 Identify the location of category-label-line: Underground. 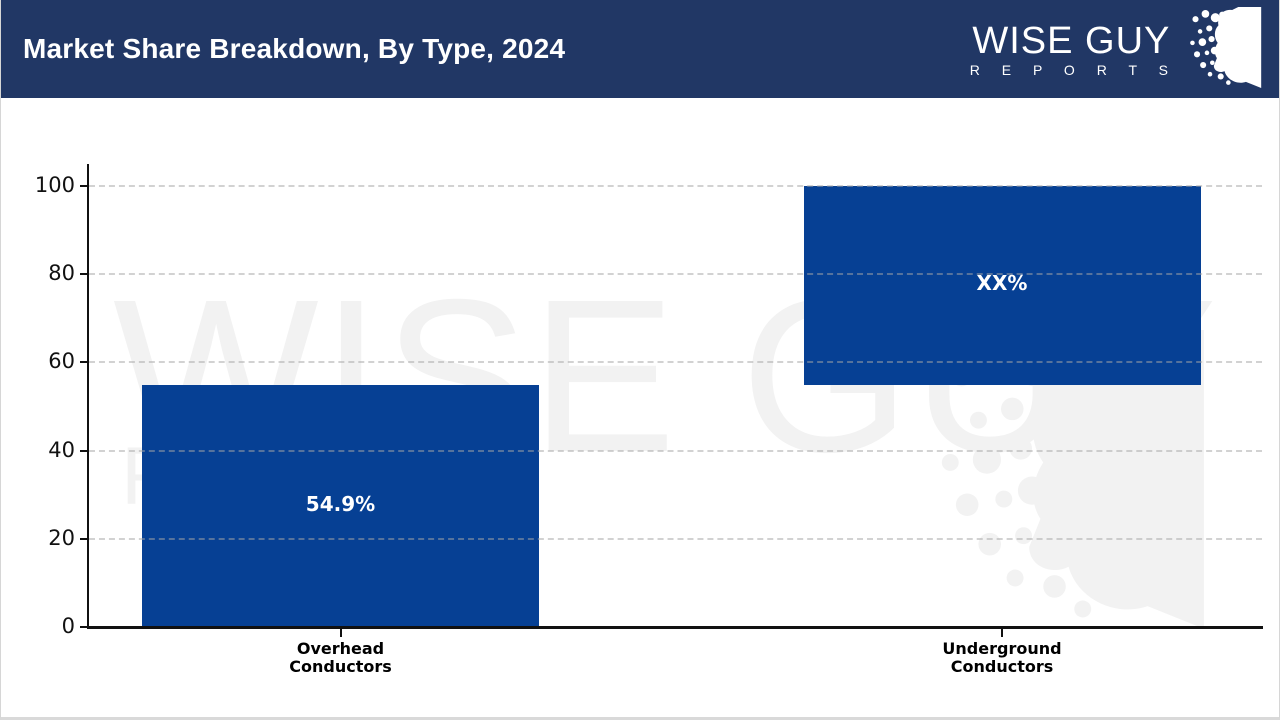
(1002, 648).